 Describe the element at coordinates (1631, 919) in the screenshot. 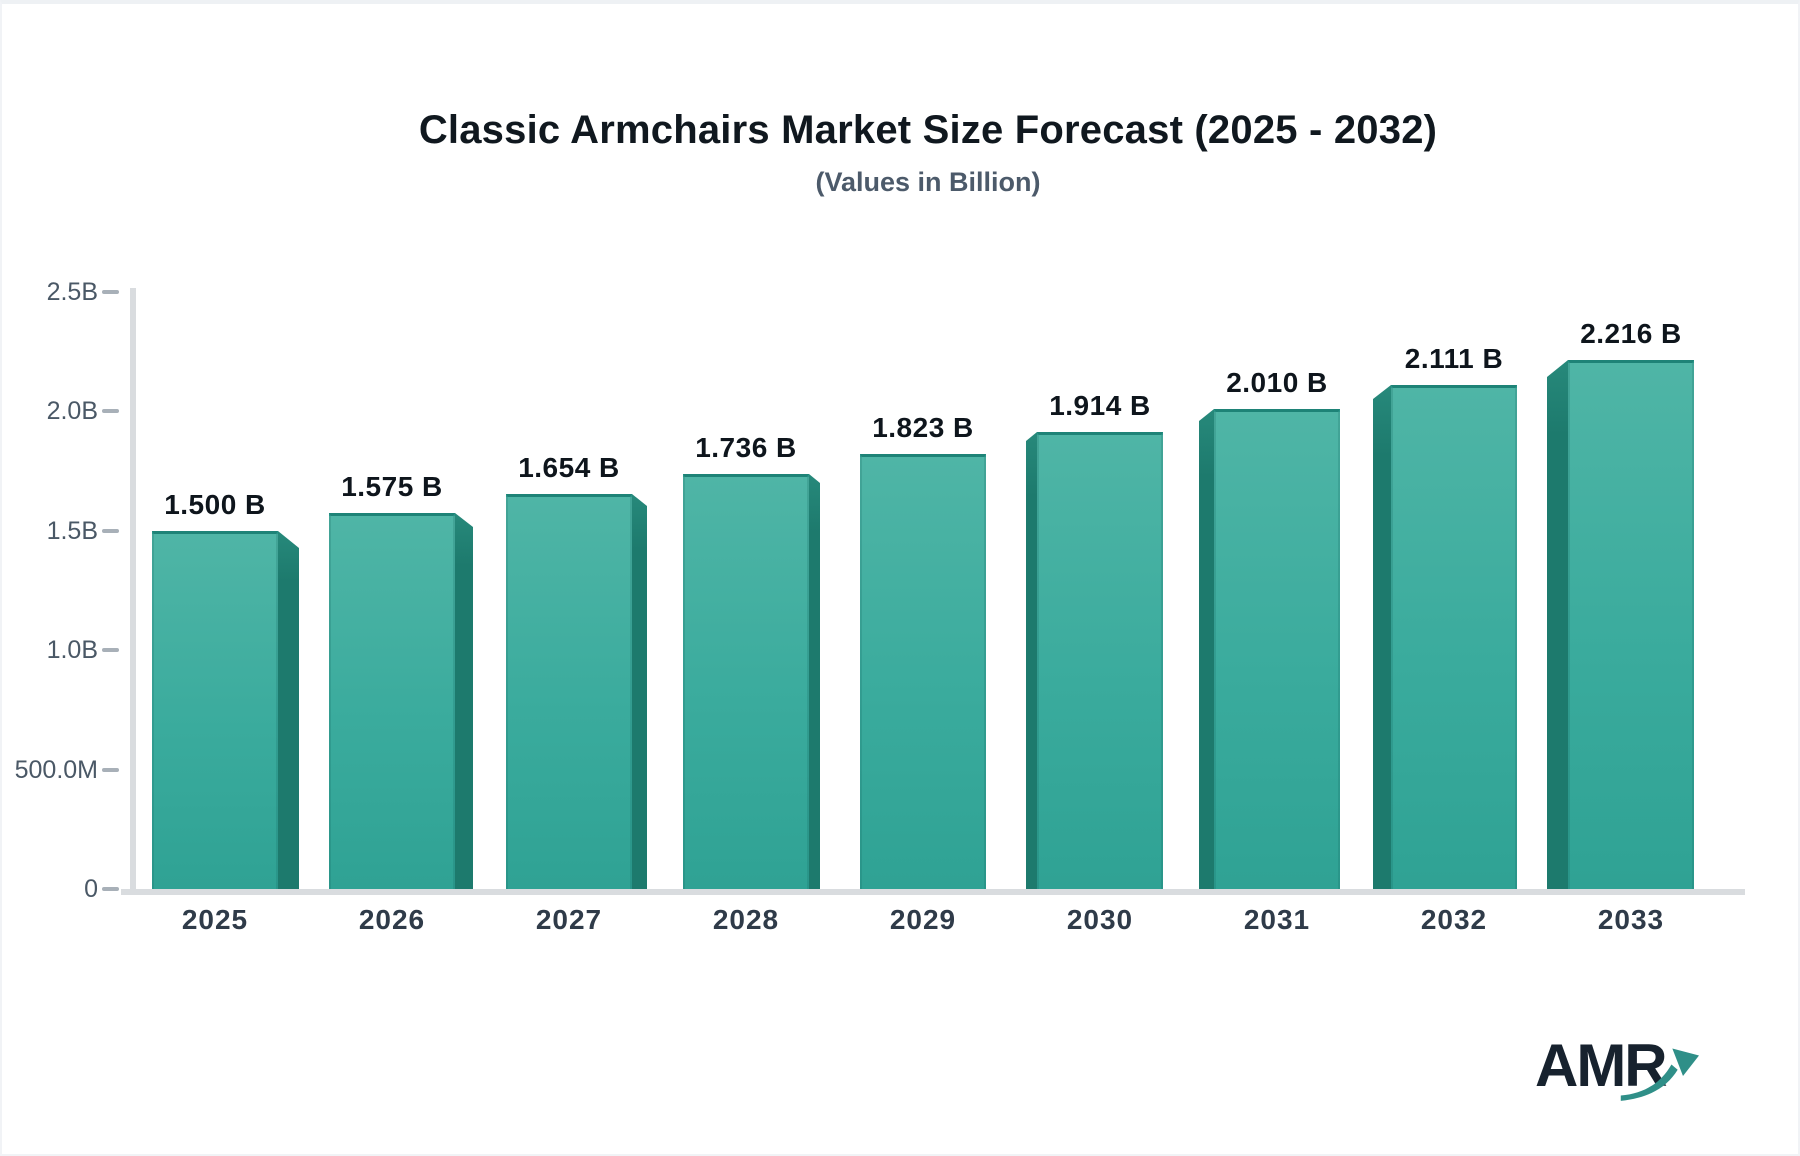

I see `x-axis-label-2033: 2033` at that location.